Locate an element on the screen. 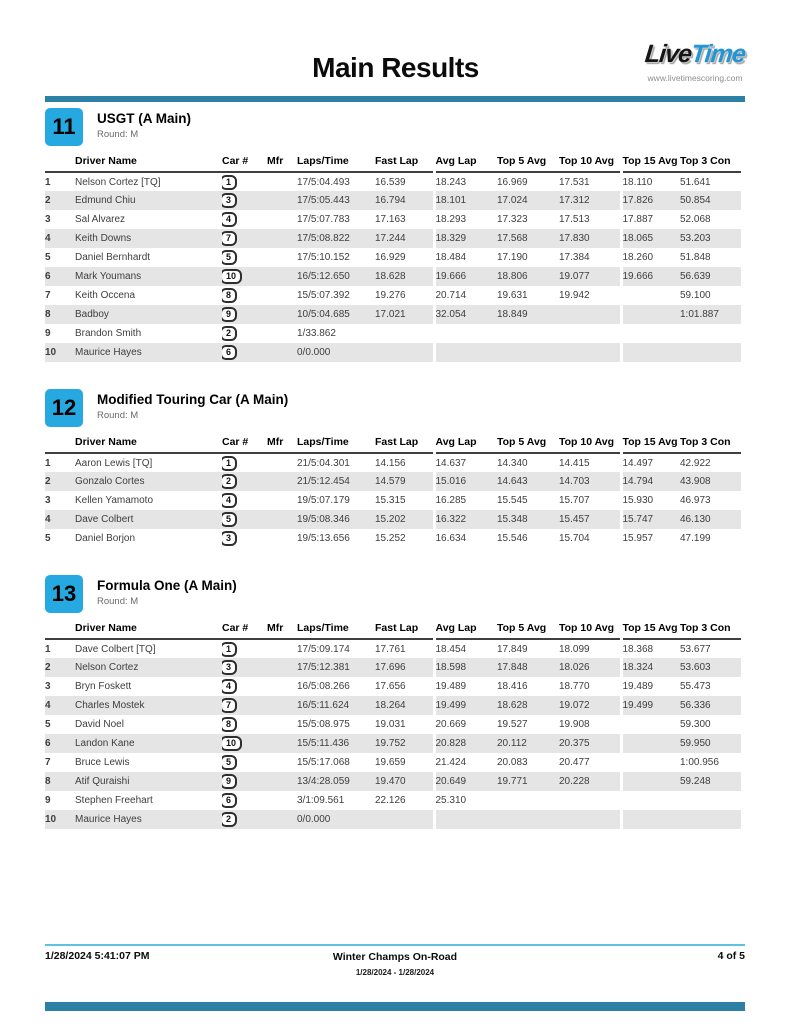 The height and width of the screenshot is (1024, 791). stat-cell-laps: 17/5:07.783 is located at coordinates (323, 219).